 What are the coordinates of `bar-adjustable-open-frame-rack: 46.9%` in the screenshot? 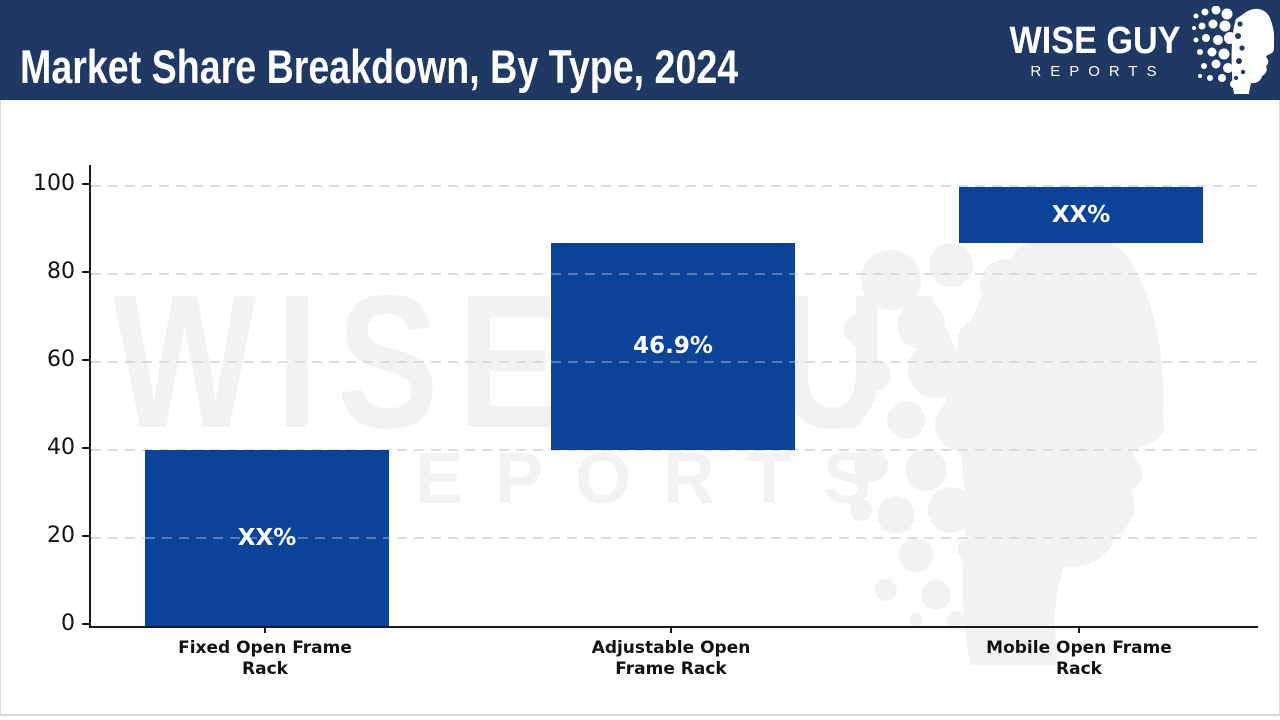 It's located at (673, 346).